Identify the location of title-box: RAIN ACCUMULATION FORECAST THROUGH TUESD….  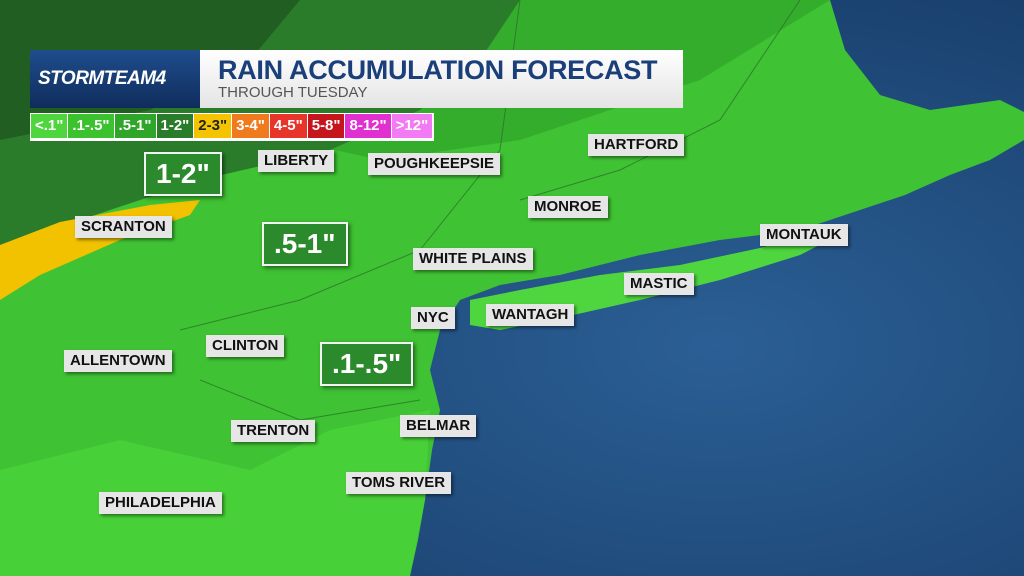
(441, 79).